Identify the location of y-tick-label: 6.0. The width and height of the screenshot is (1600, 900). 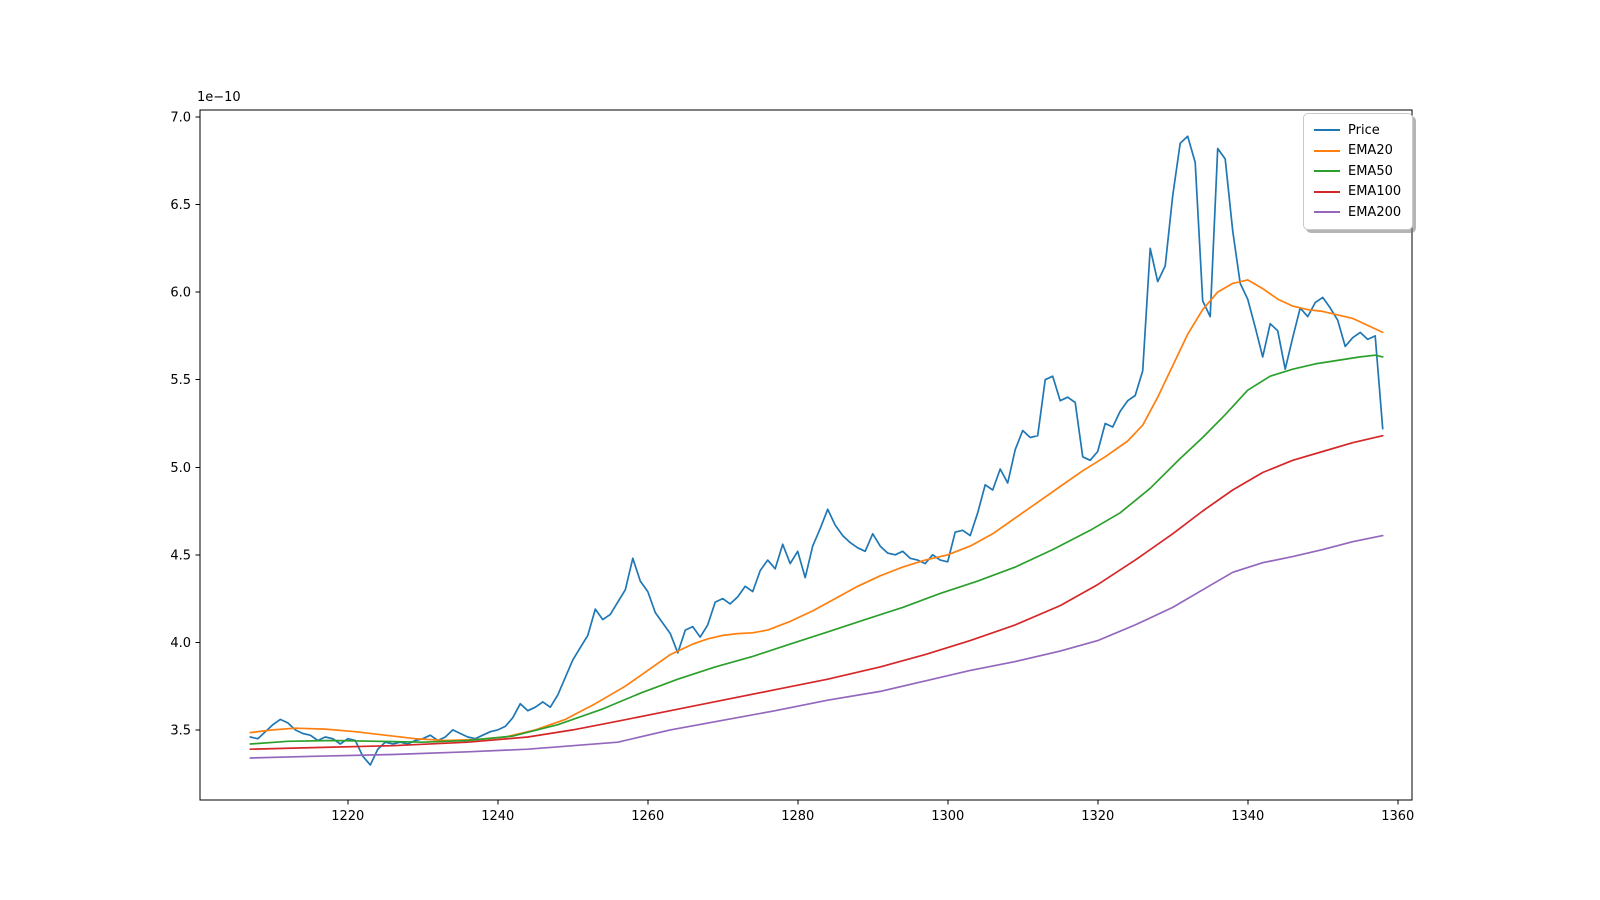
(180, 293).